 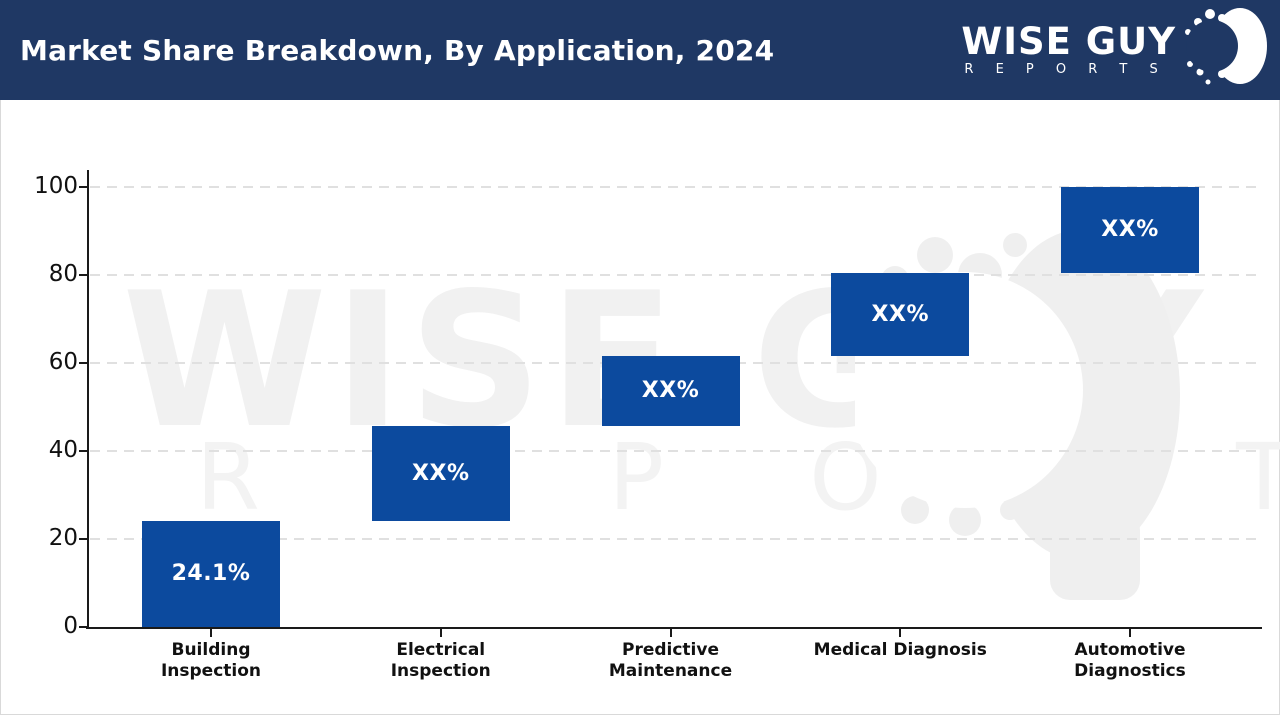 I want to click on bar-predictive-maintenance: XX%, so click(x=670, y=390).